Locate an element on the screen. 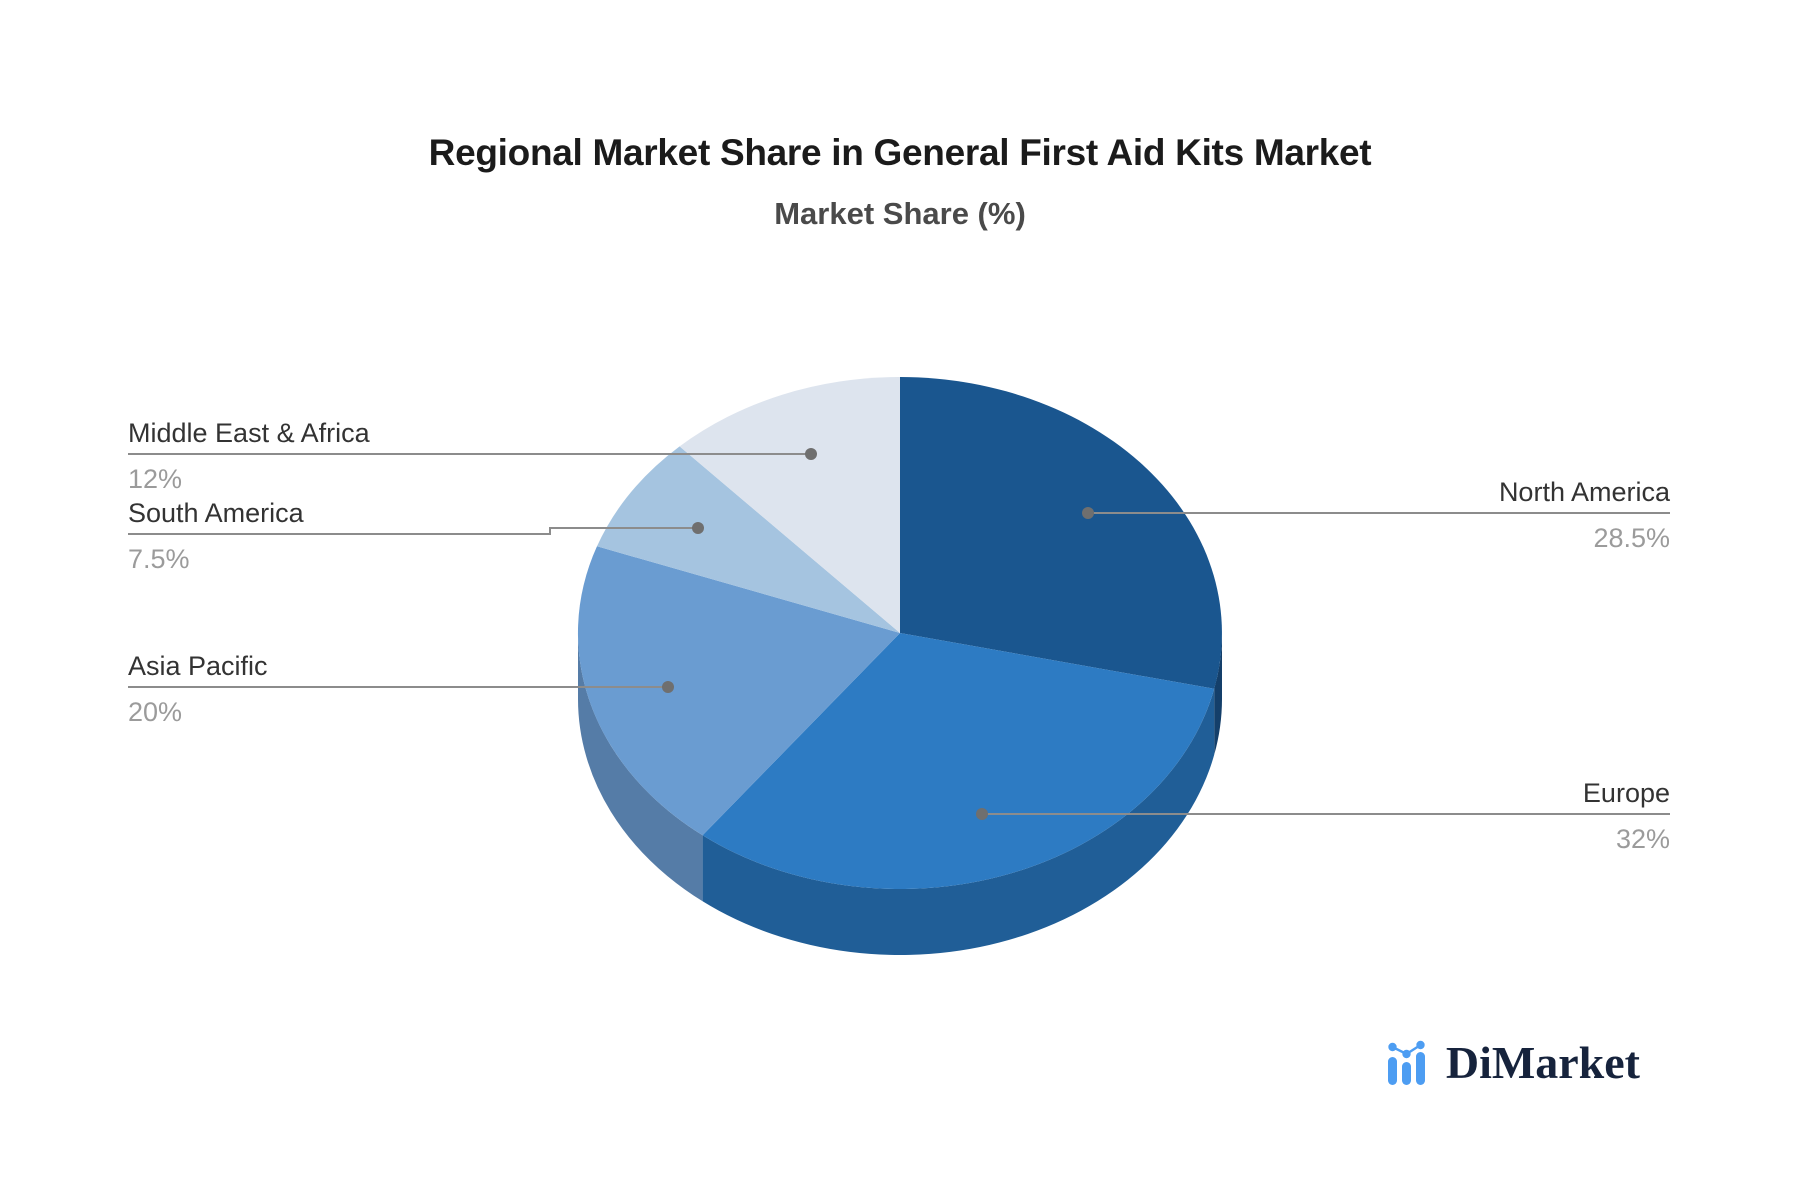 Image resolution: width=1800 pixels, height=1196 pixels. leader-line-south-america is located at coordinates (413, 531).